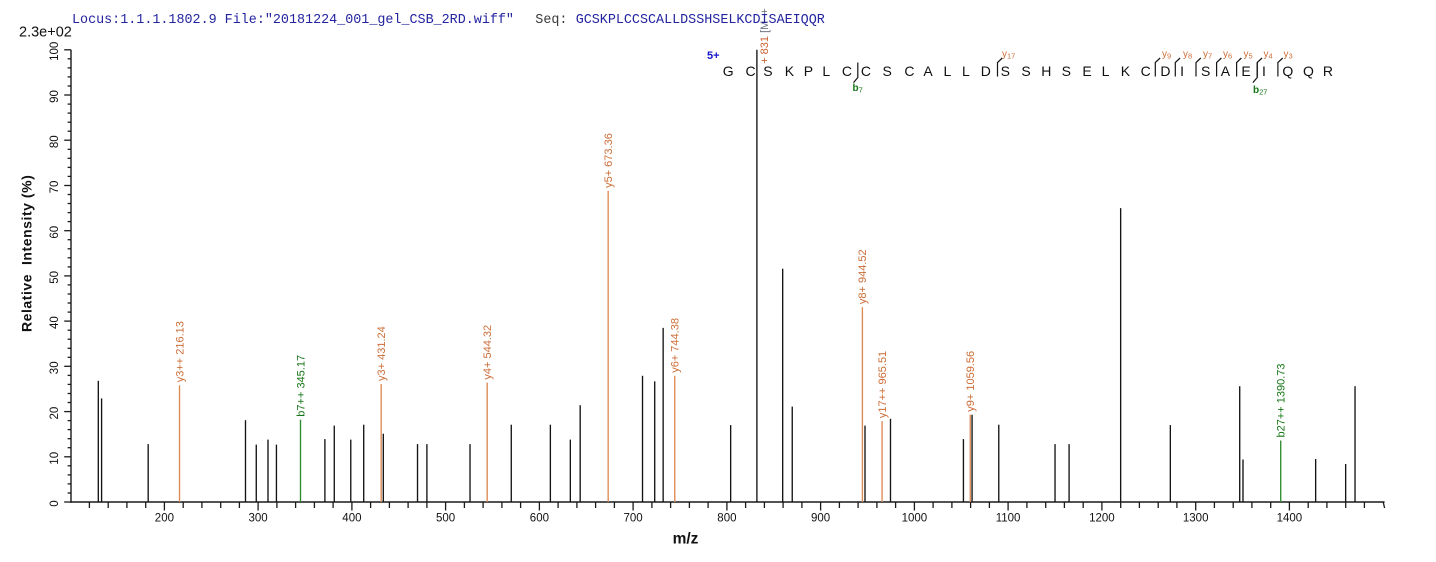 The width and height of the screenshot is (1436, 562). Describe the element at coordinates (1227, 55) in the screenshot. I see `svg-text: y6` at that location.